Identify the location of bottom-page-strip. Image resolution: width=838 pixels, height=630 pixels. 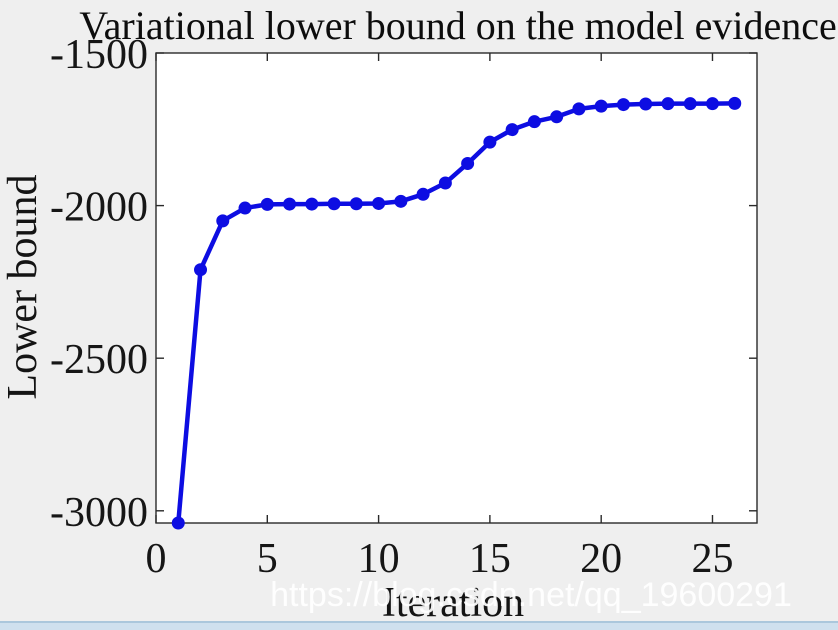
(419, 625).